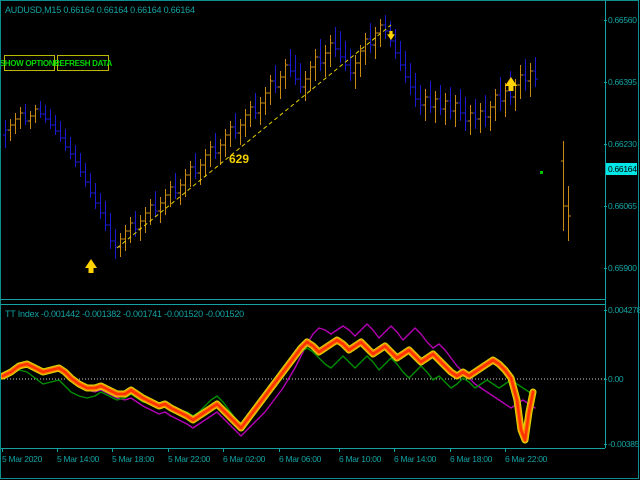 The width and height of the screenshot is (640, 480). Describe the element at coordinates (22, 456) in the screenshot. I see `time-tick-label: 5 Mar 2020` at that location.